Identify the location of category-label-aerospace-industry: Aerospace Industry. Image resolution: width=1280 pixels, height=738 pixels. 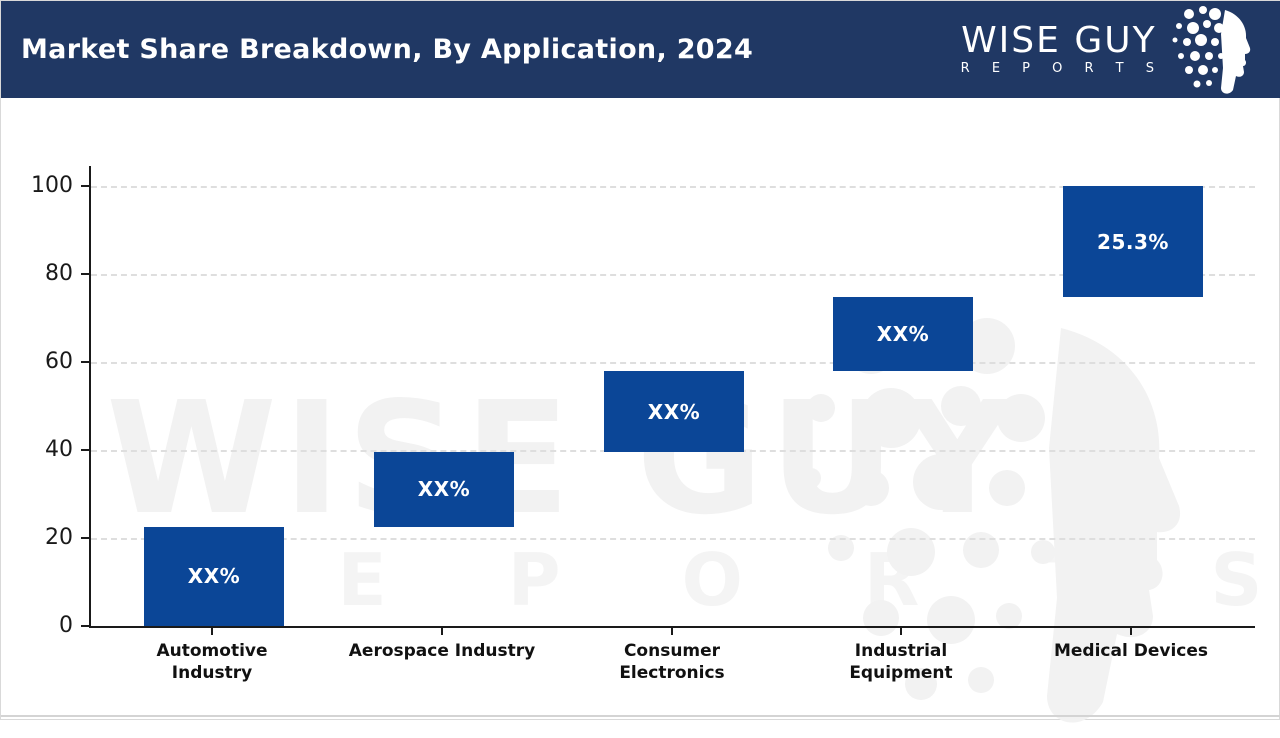
(442, 651).